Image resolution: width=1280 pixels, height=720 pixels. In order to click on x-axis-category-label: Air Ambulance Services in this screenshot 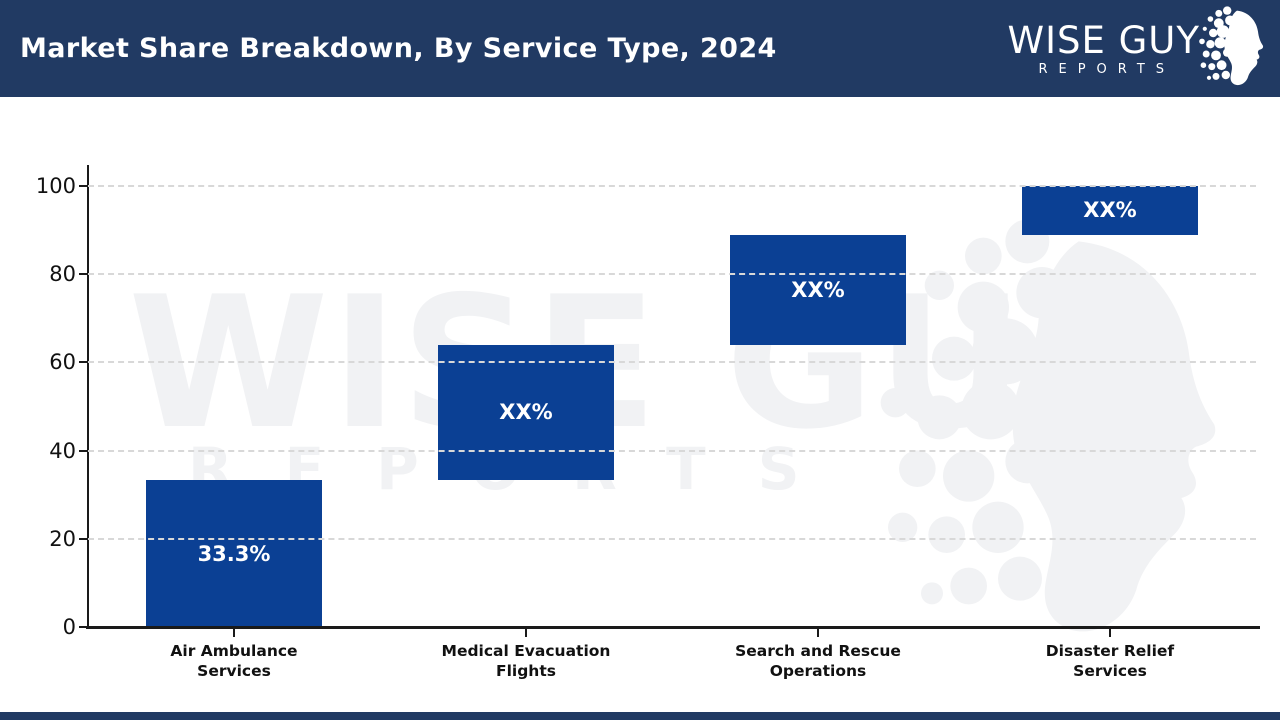, I will do `click(234, 661)`.